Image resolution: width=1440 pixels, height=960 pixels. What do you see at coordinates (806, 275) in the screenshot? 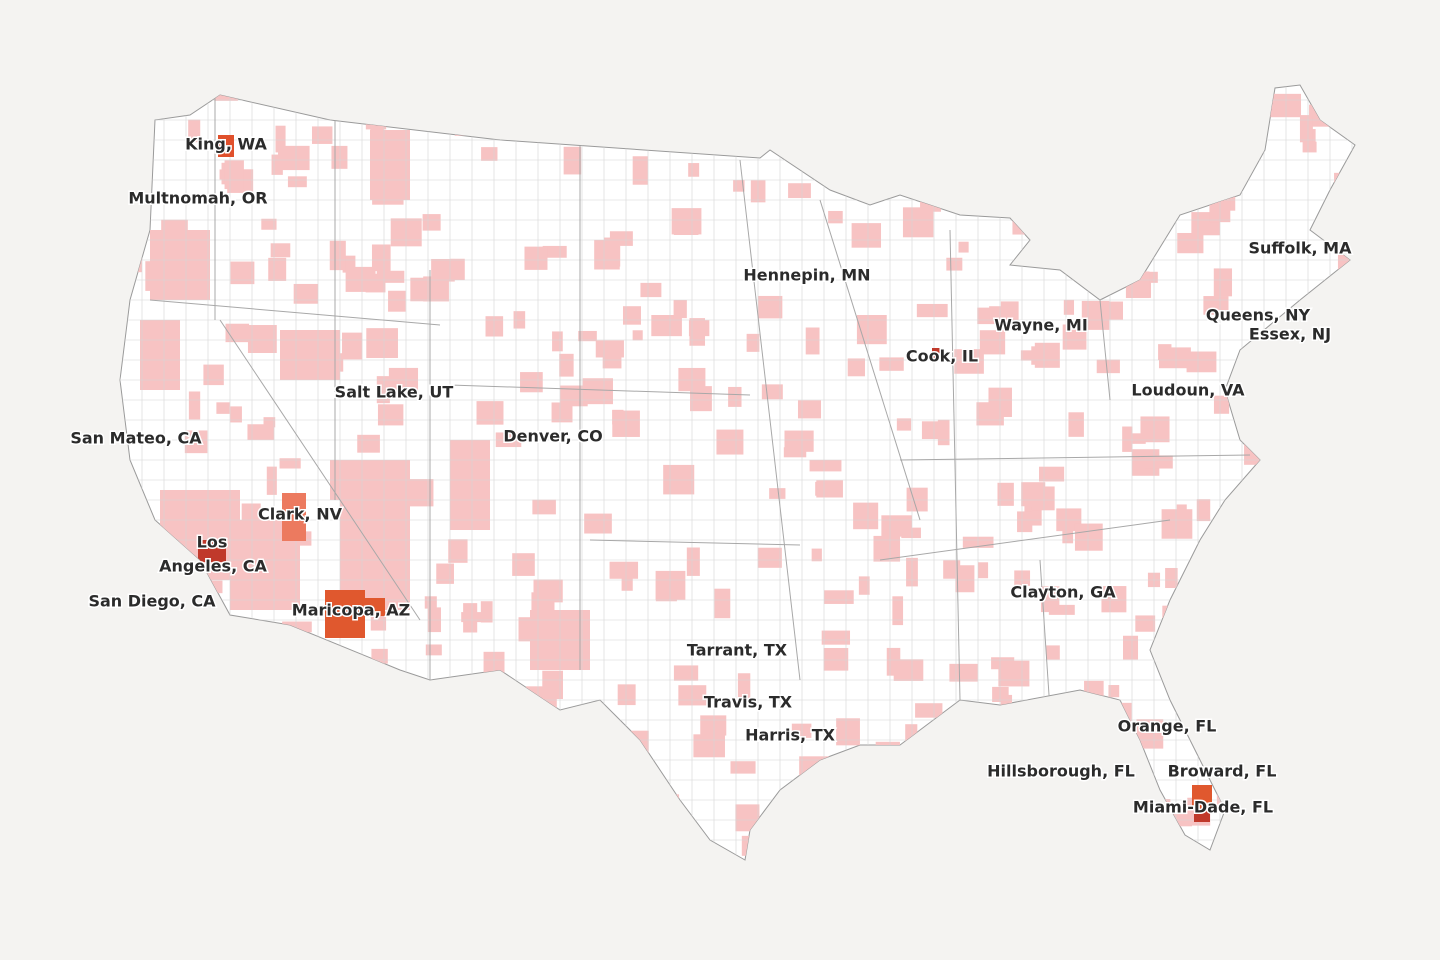
I see `county-label: Hennepin, MN` at bounding box center [806, 275].